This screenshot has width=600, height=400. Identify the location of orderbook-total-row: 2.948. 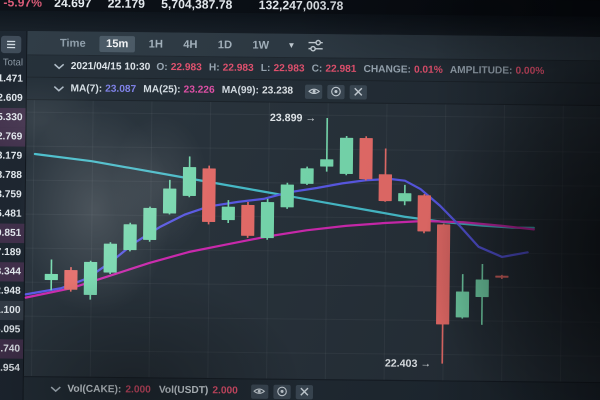
(10, 291).